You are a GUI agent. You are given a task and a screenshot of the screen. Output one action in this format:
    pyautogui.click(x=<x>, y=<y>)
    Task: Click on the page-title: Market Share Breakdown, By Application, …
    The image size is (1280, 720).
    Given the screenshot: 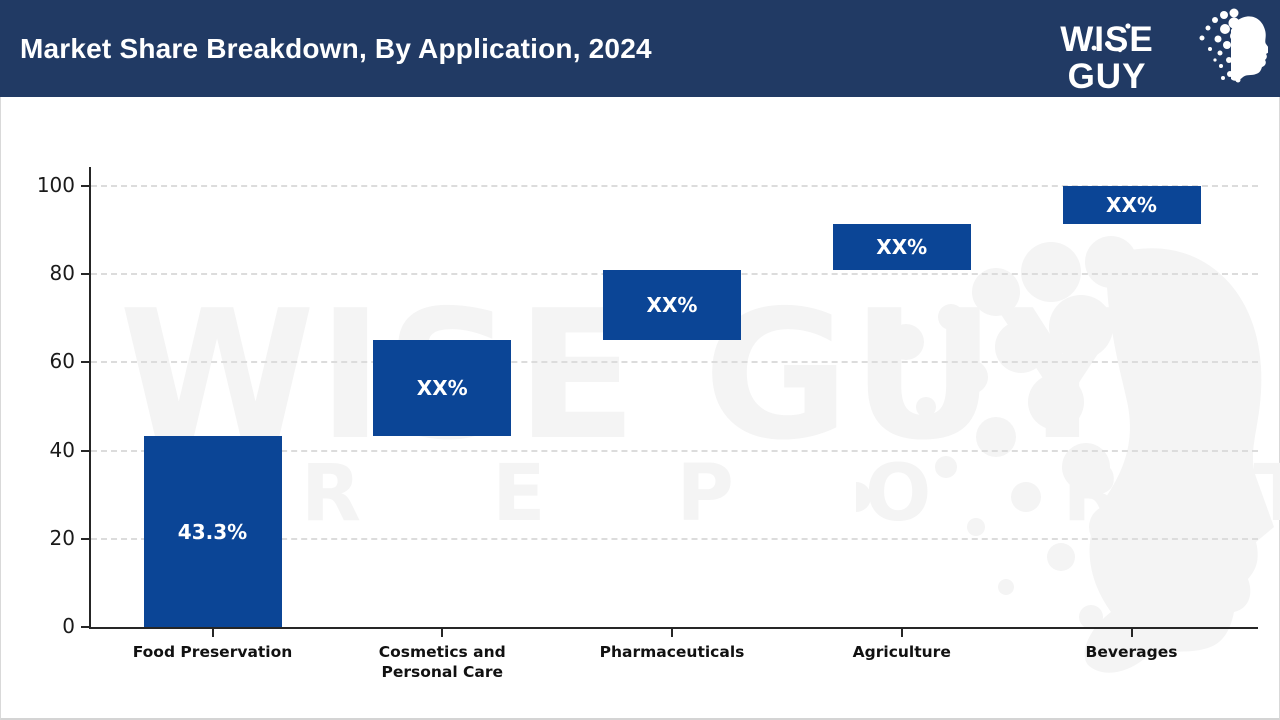 What is the action you would take?
    pyautogui.click(x=336, y=48)
    